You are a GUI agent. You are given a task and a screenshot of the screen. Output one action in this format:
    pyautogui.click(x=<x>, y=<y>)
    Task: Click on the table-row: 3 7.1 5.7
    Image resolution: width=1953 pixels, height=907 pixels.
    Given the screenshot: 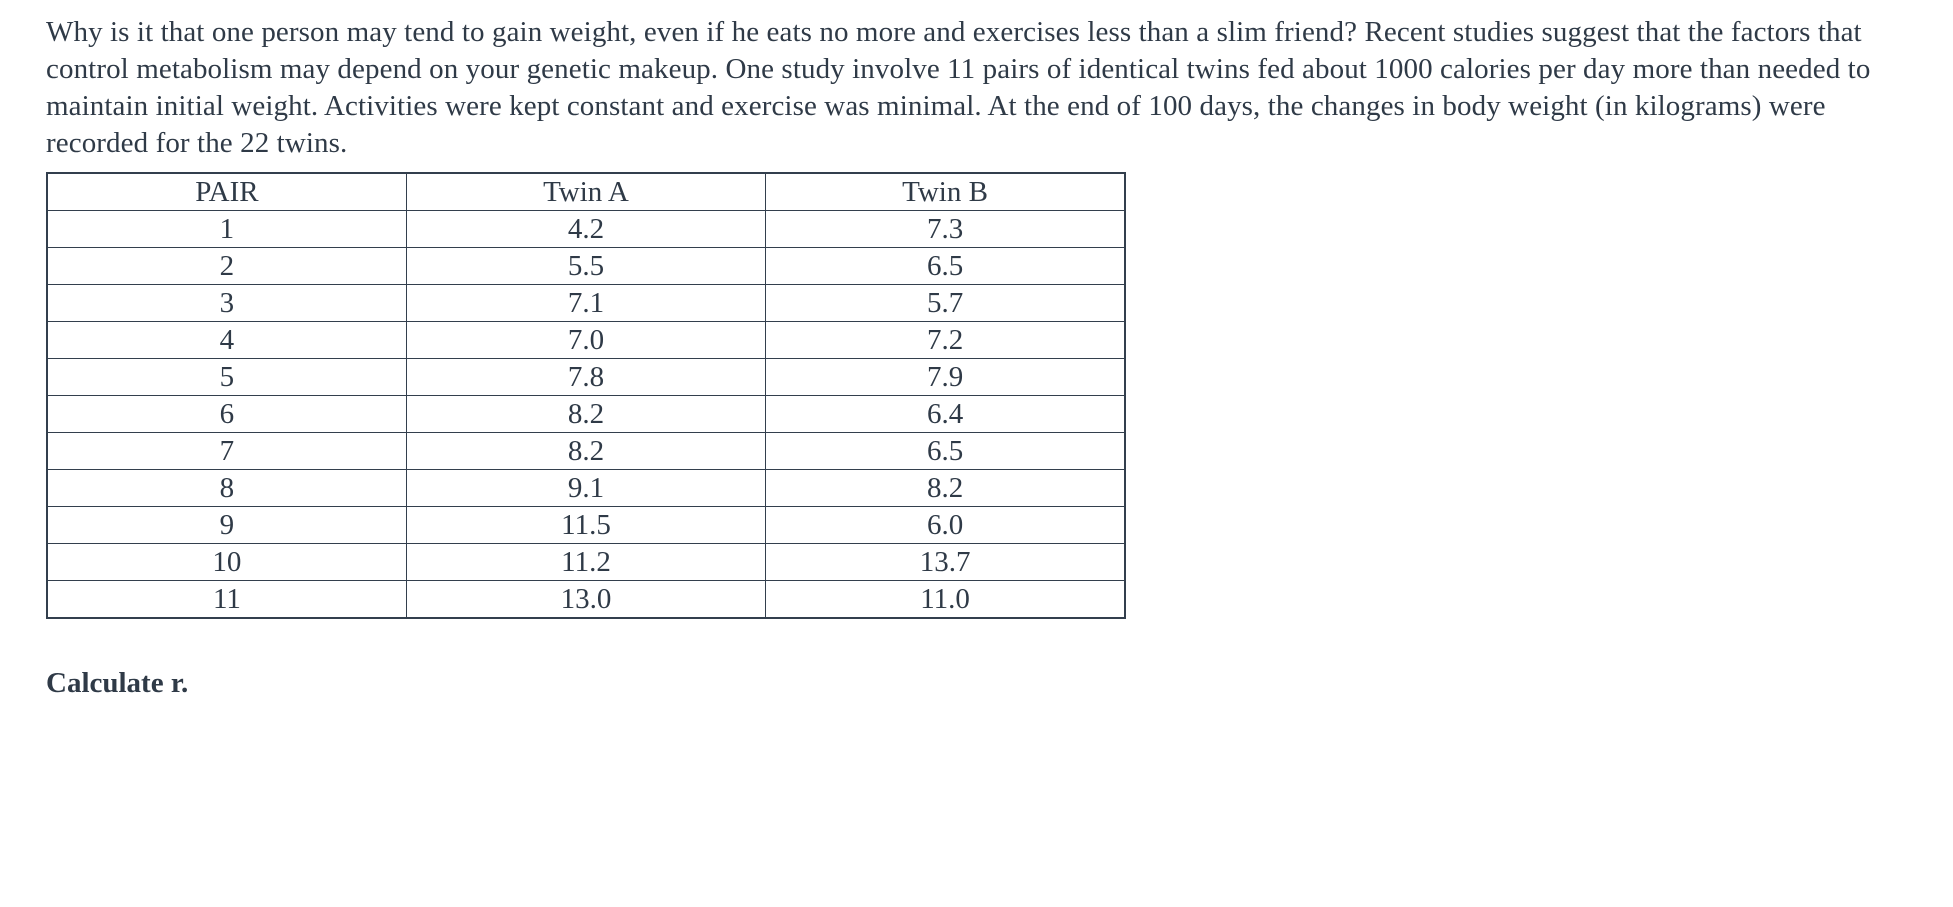 What is the action you would take?
    pyautogui.click(x=586, y=303)
    